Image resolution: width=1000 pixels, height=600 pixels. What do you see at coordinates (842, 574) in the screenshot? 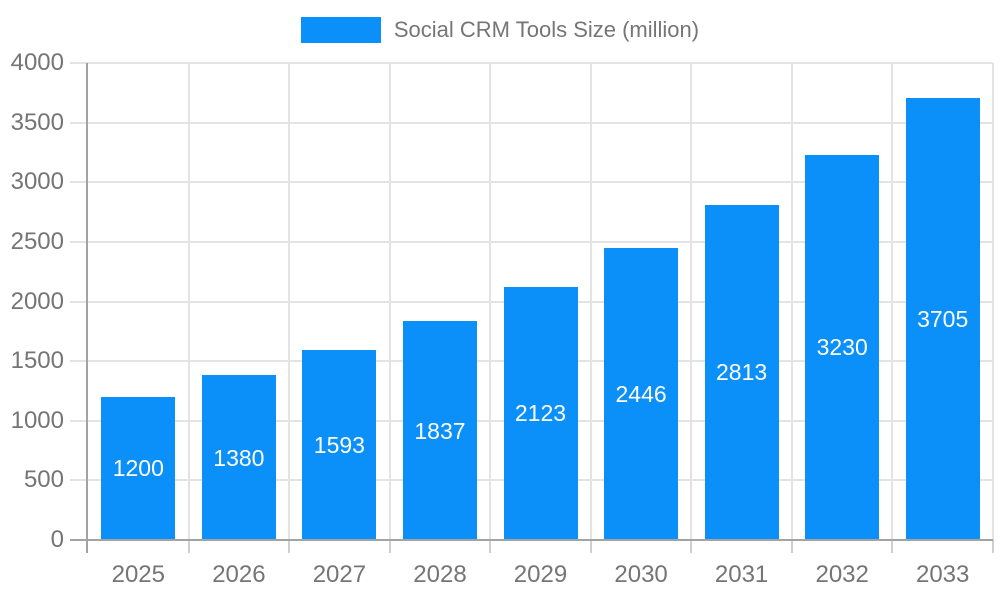
I see `x-tick-label-2032: 2032` at bounding box center [842, 574].